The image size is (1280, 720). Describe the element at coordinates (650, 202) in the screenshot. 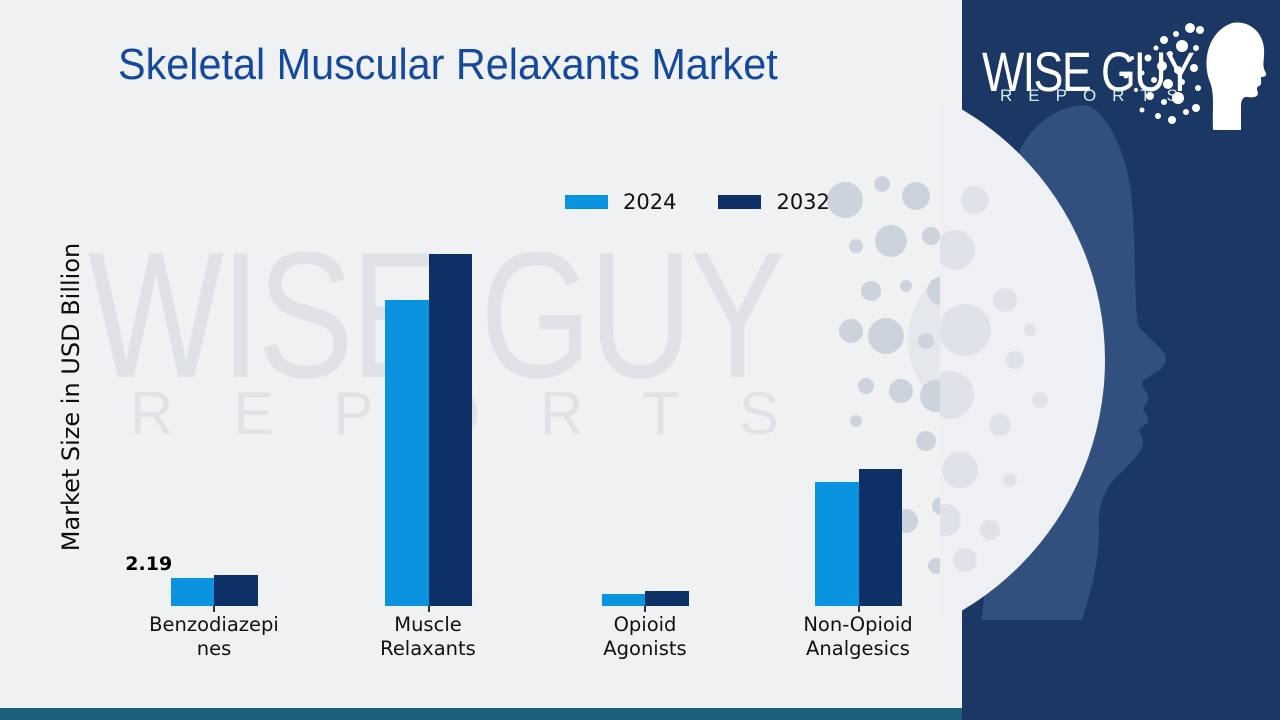

I see `legend-label-2024: 2024` at that location.